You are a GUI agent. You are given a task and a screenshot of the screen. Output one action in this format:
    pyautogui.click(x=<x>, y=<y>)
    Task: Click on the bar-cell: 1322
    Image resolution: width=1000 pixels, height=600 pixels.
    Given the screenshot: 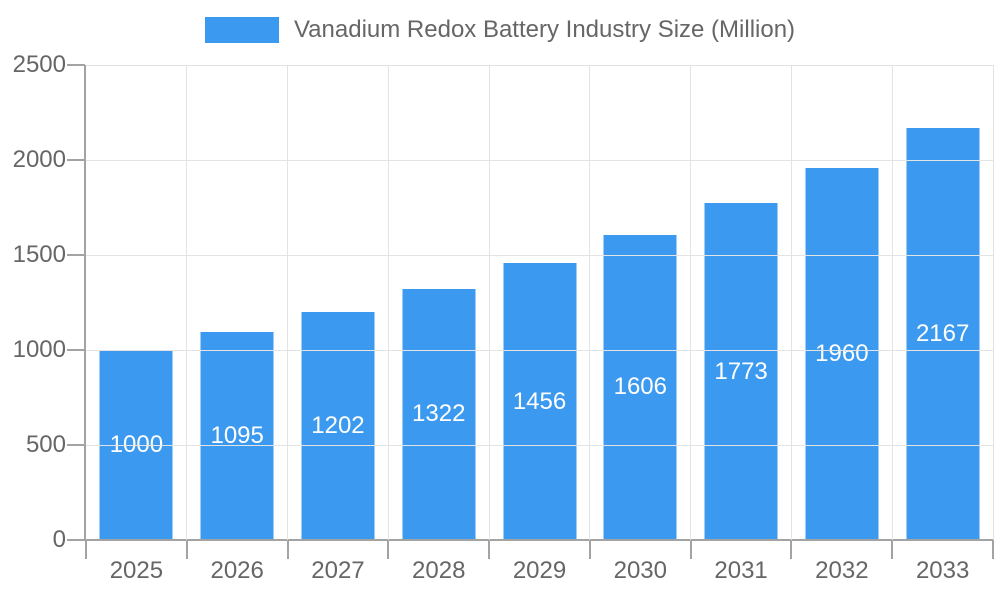 What is the action you would take?
    pyautogui.click(x=438, y=302)
    